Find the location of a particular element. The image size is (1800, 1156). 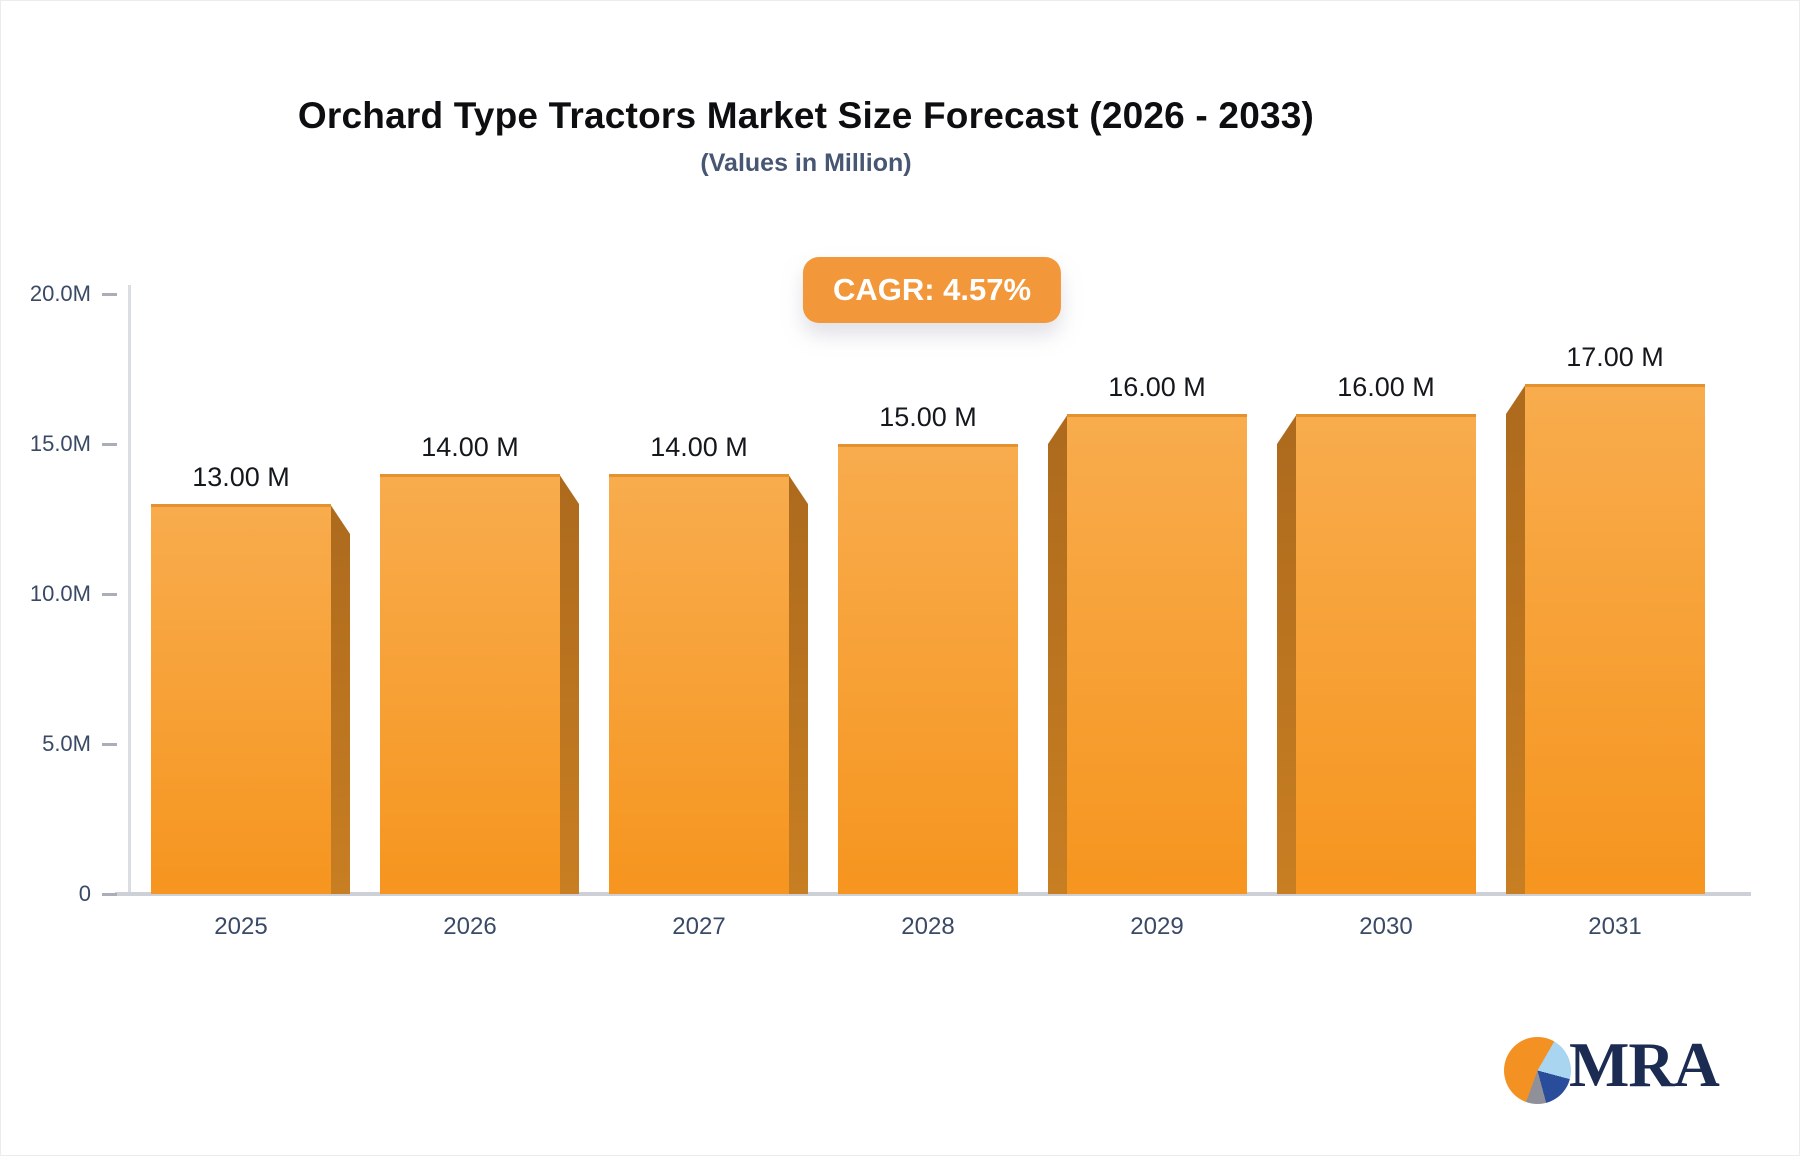

brand-logo: MRA is located at coordinates (1631, 1069).